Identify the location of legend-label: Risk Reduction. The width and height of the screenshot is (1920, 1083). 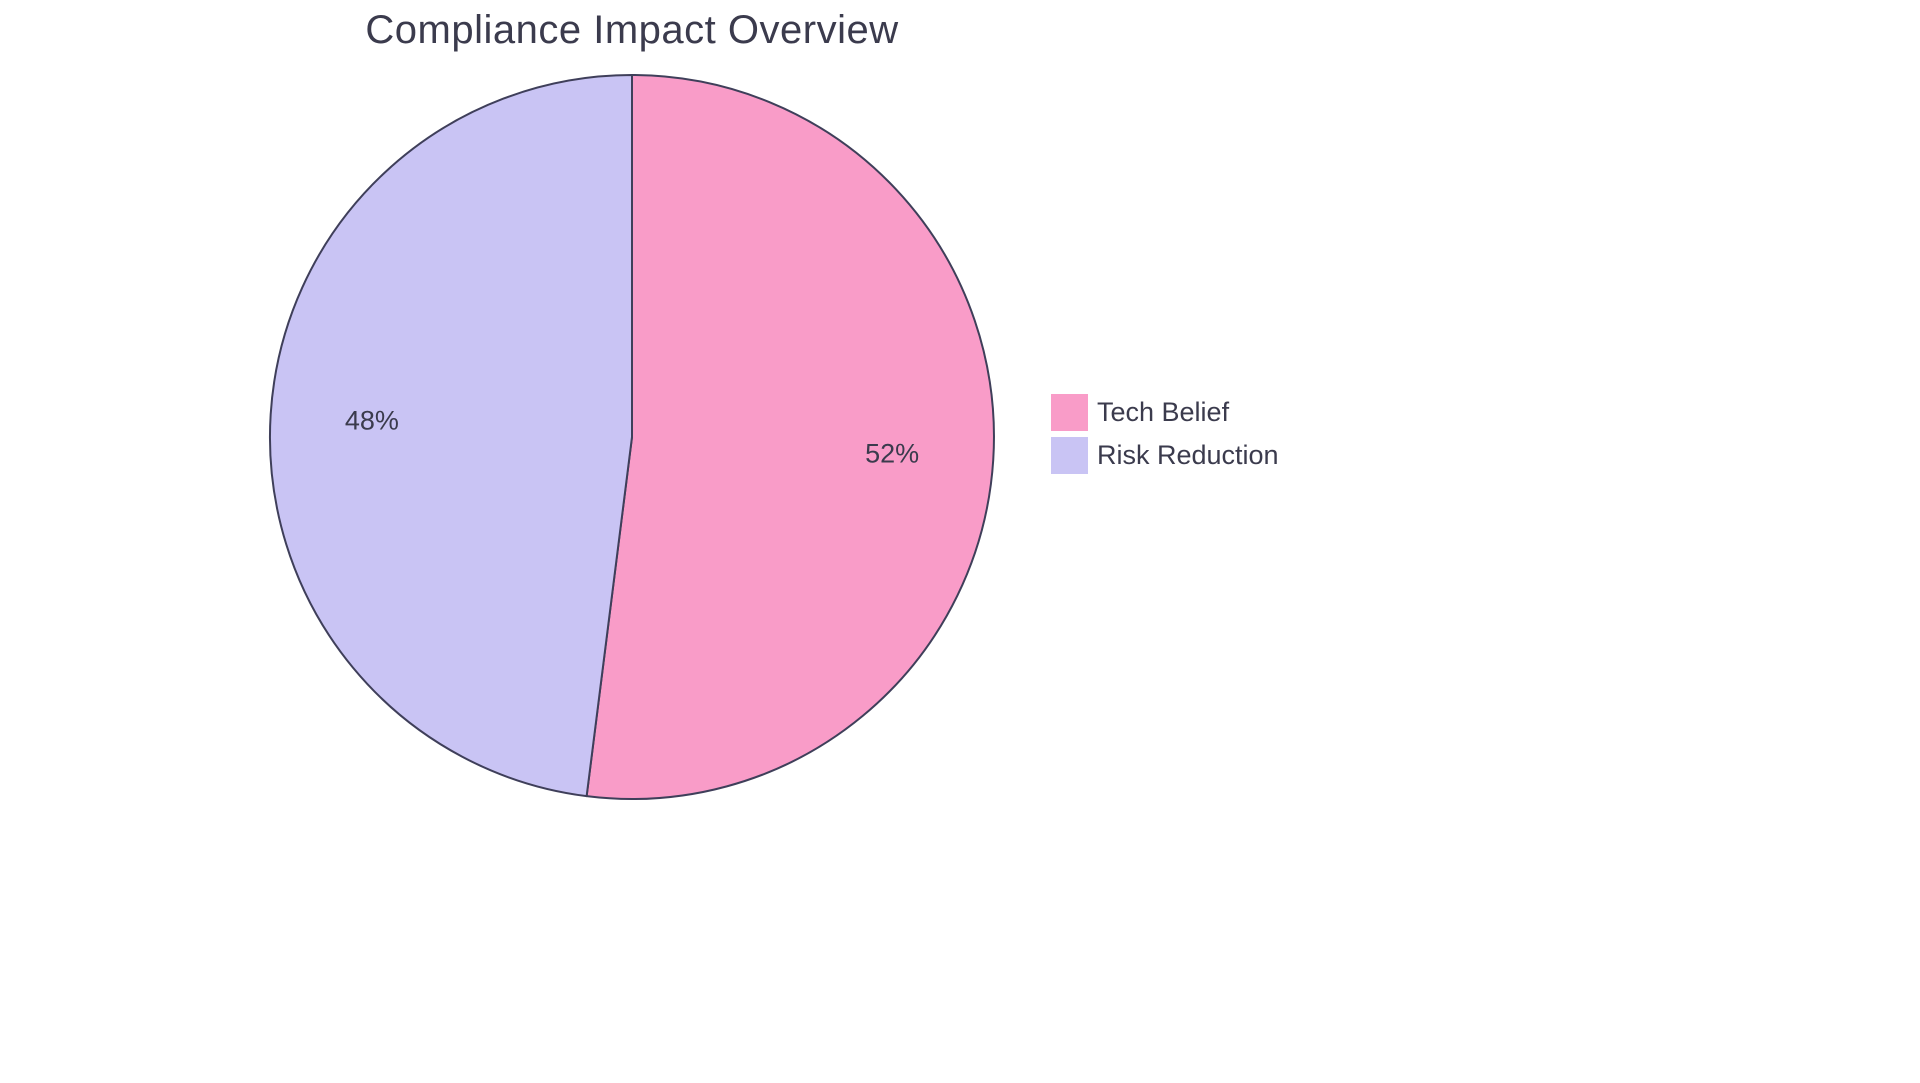
(1188, 455).